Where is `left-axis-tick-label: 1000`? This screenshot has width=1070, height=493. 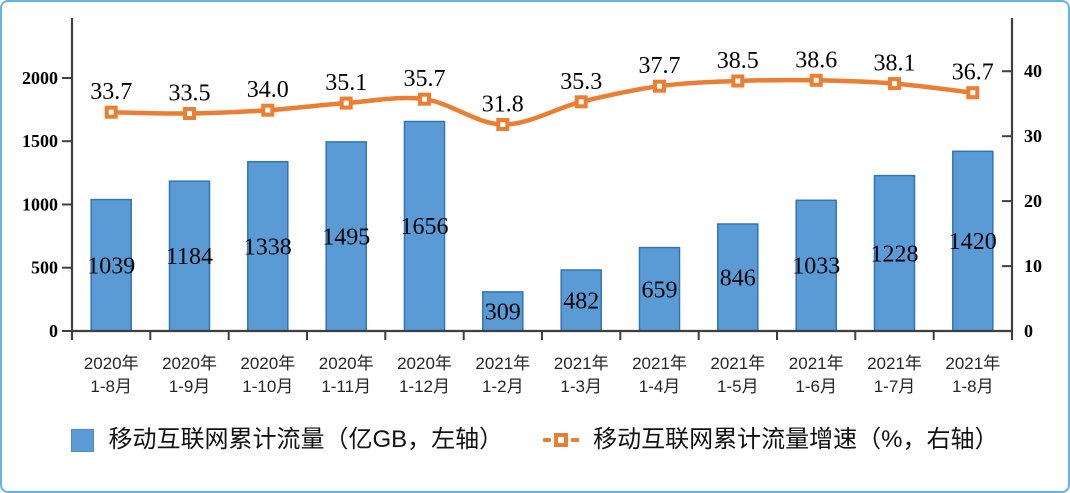
left-axis-tick-label: 1000 is located at coordinates (40, 205).